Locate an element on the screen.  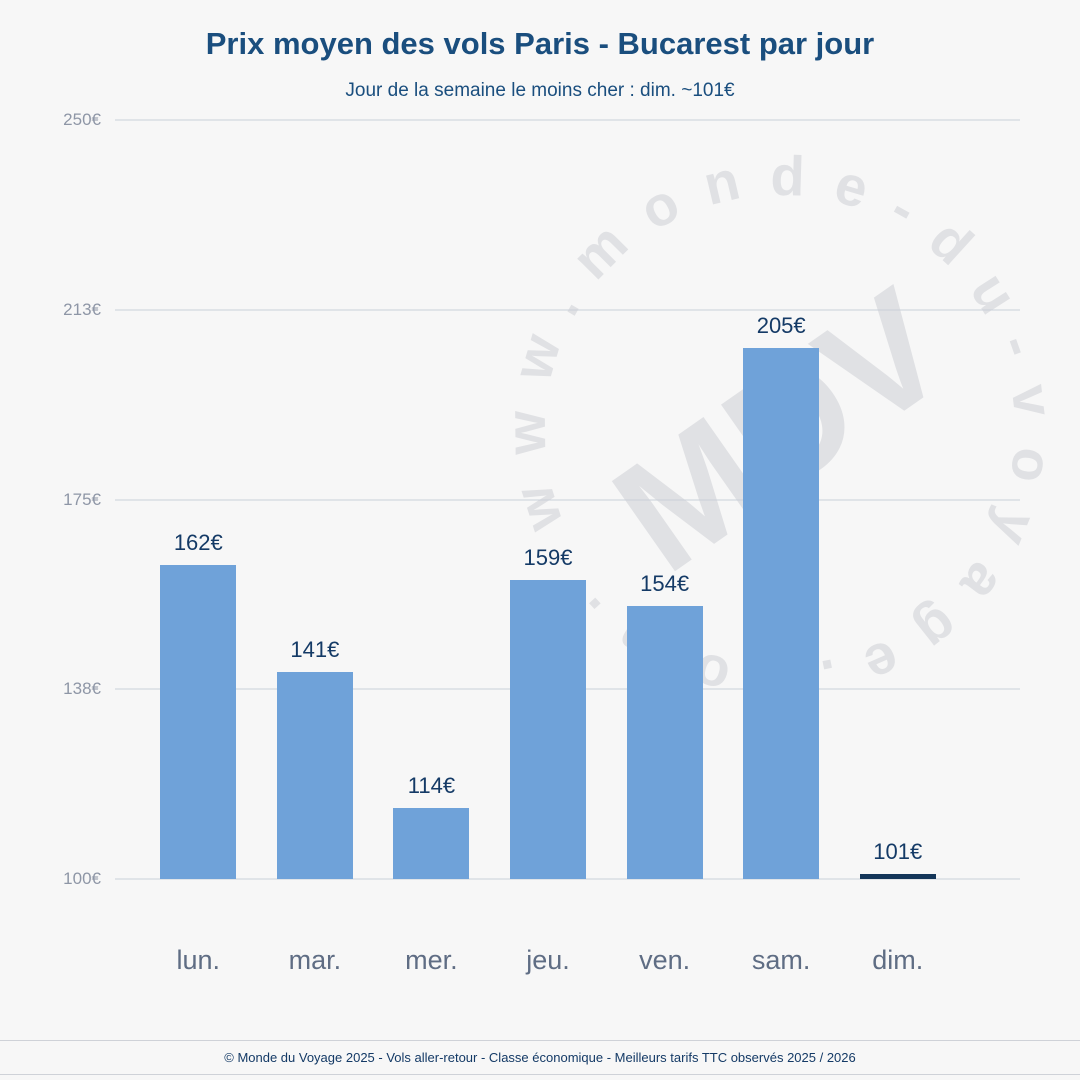
y-tick-label: 175€ is located at coordinates (82, 499).